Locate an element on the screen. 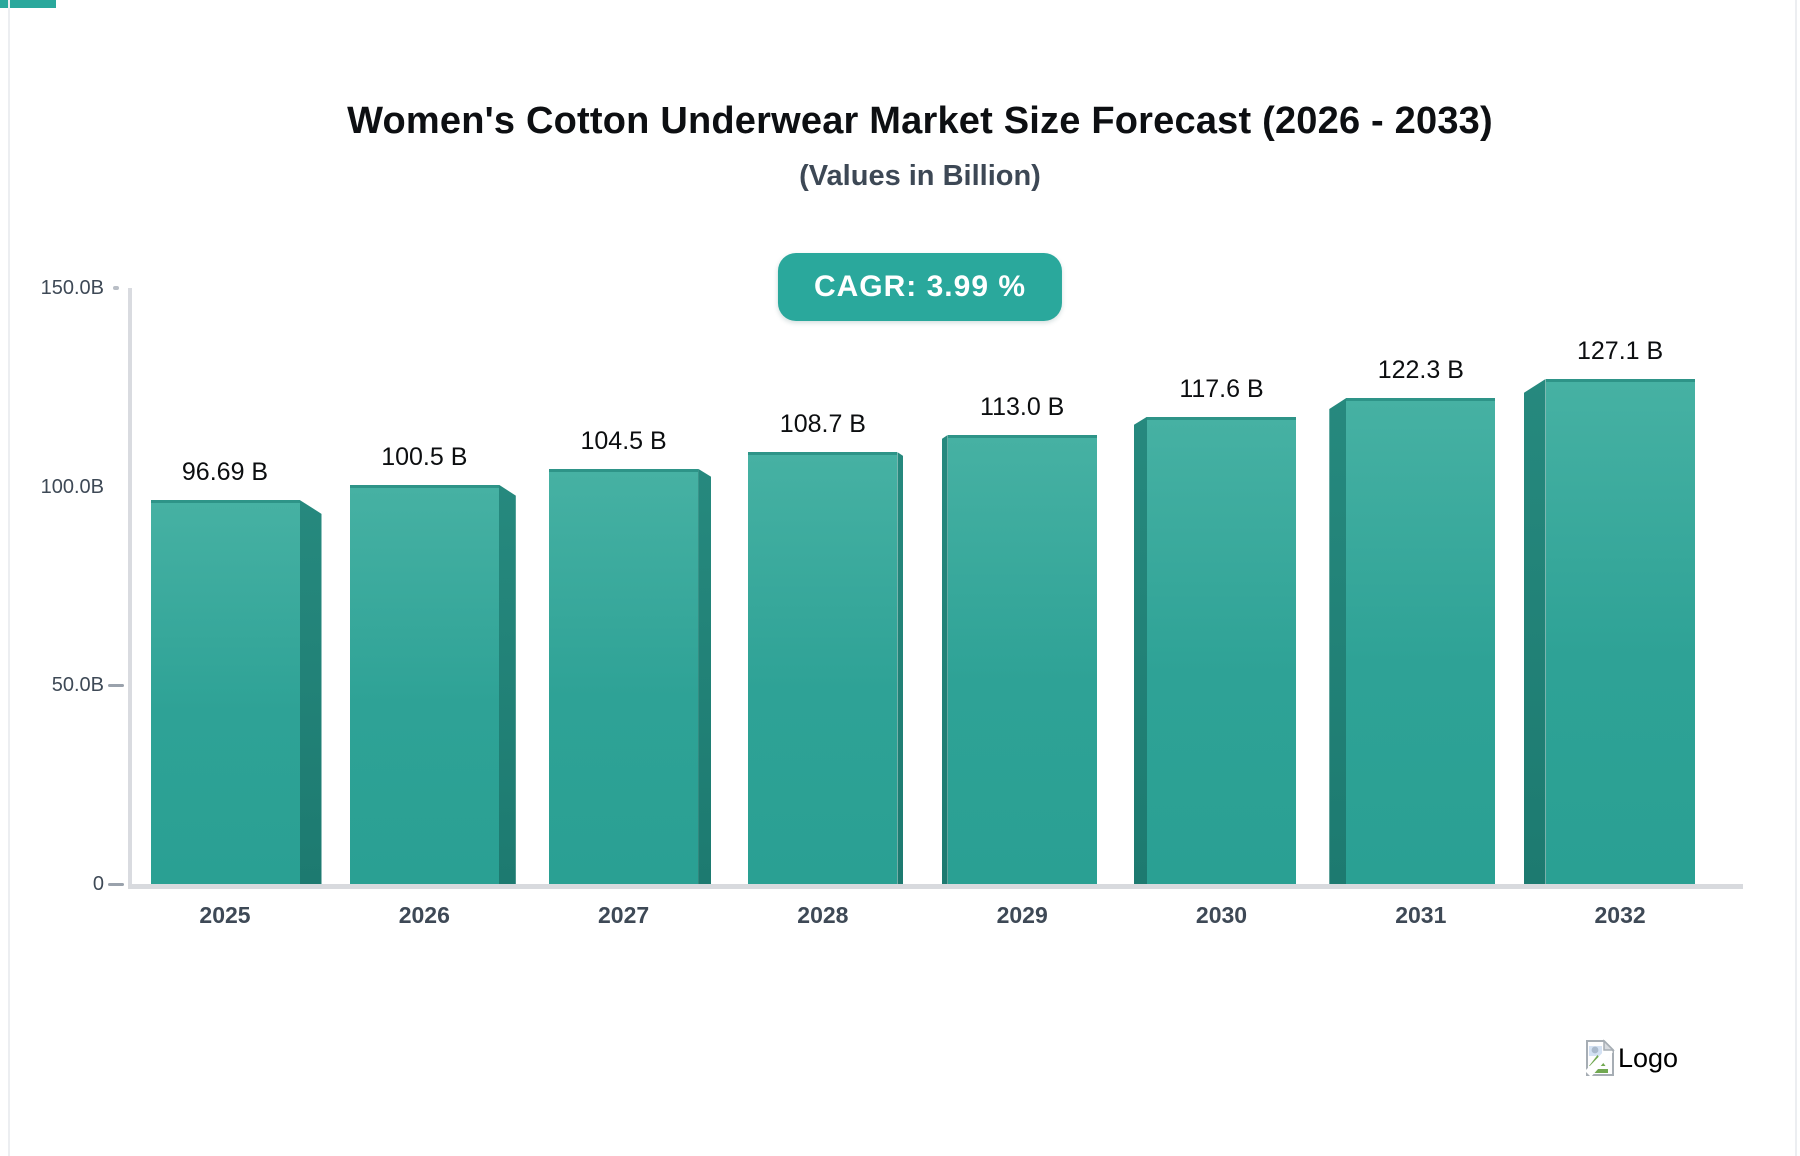  bar-face-2027 is located at coordinates (624, 676).